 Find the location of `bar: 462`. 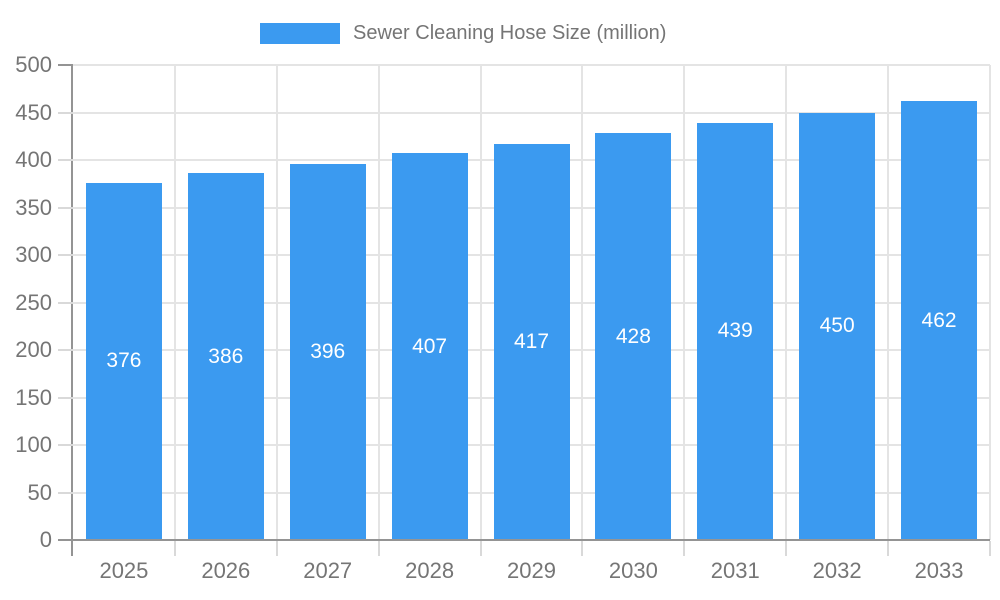

bar: 462 is located at coordinates (939, 320).